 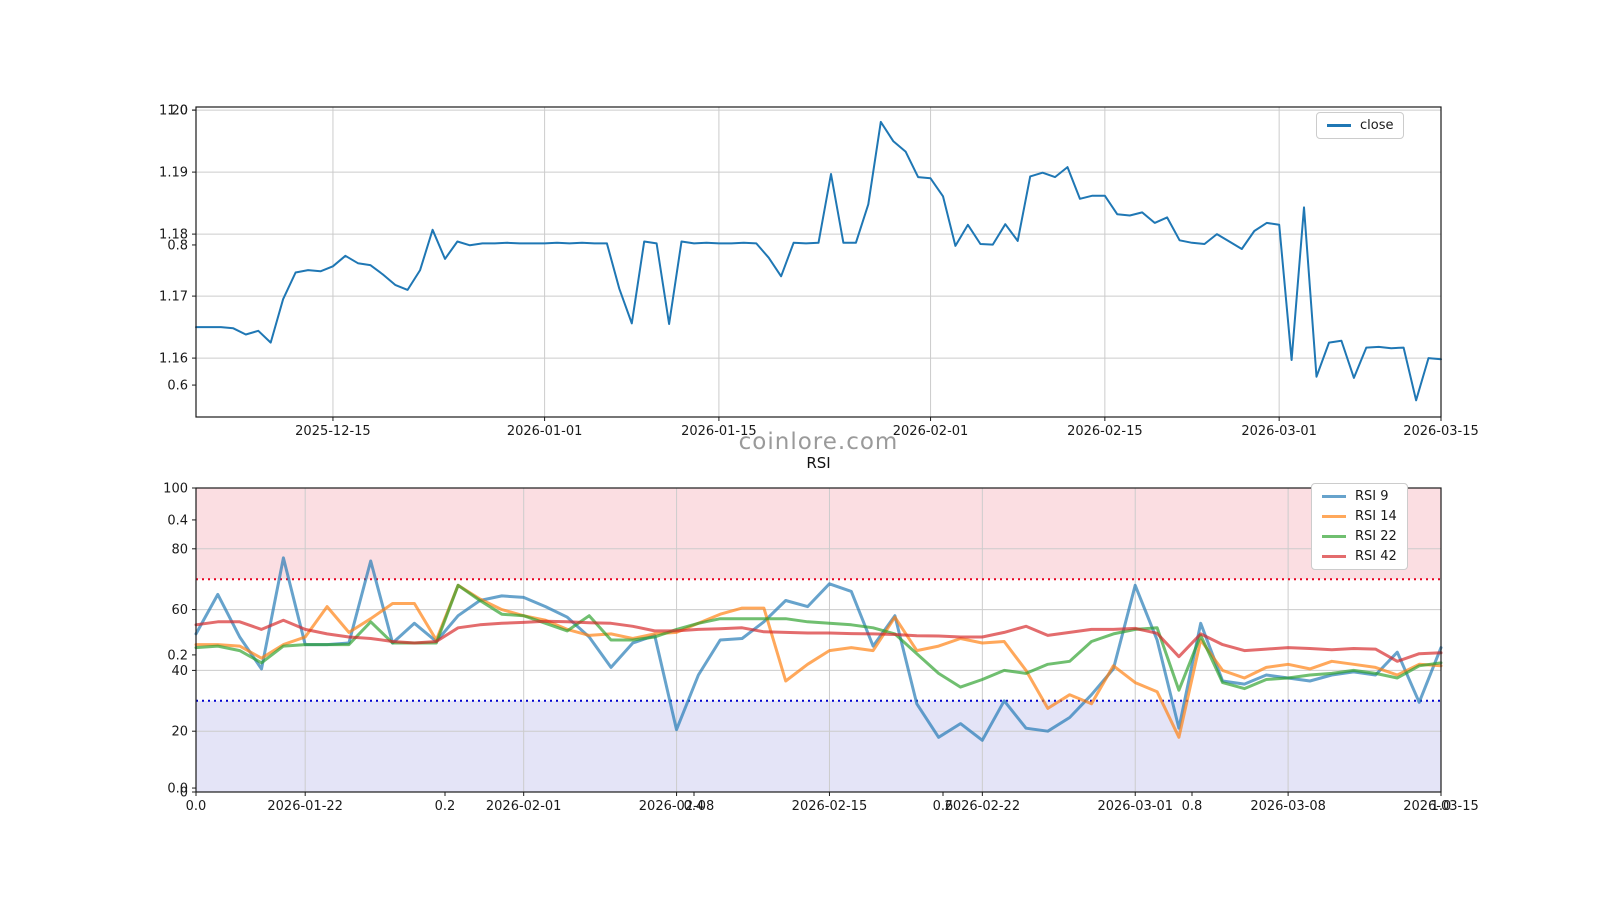 I want to click on rsi-panel-title: RSI, so click(x=818, y=463).